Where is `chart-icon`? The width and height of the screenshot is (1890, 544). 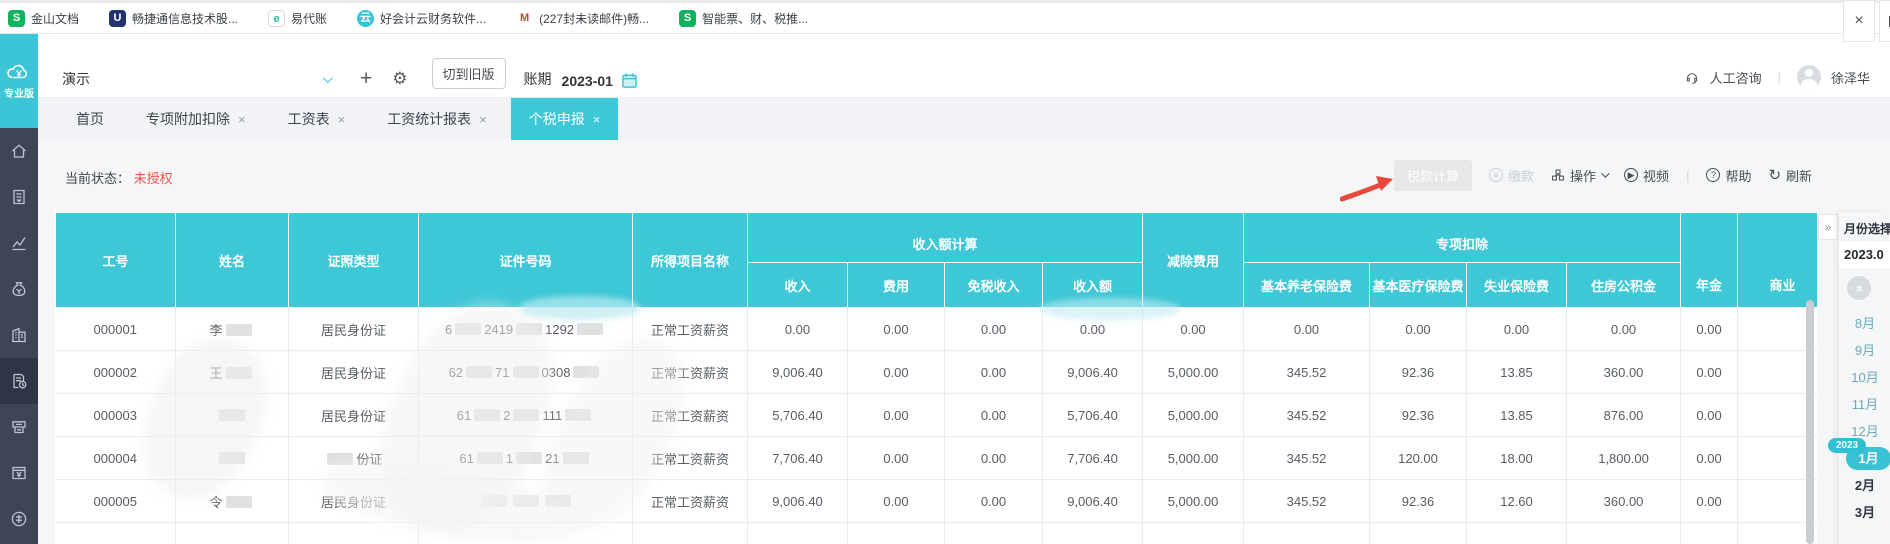
chart-icon is located at coordinates (19, 244).